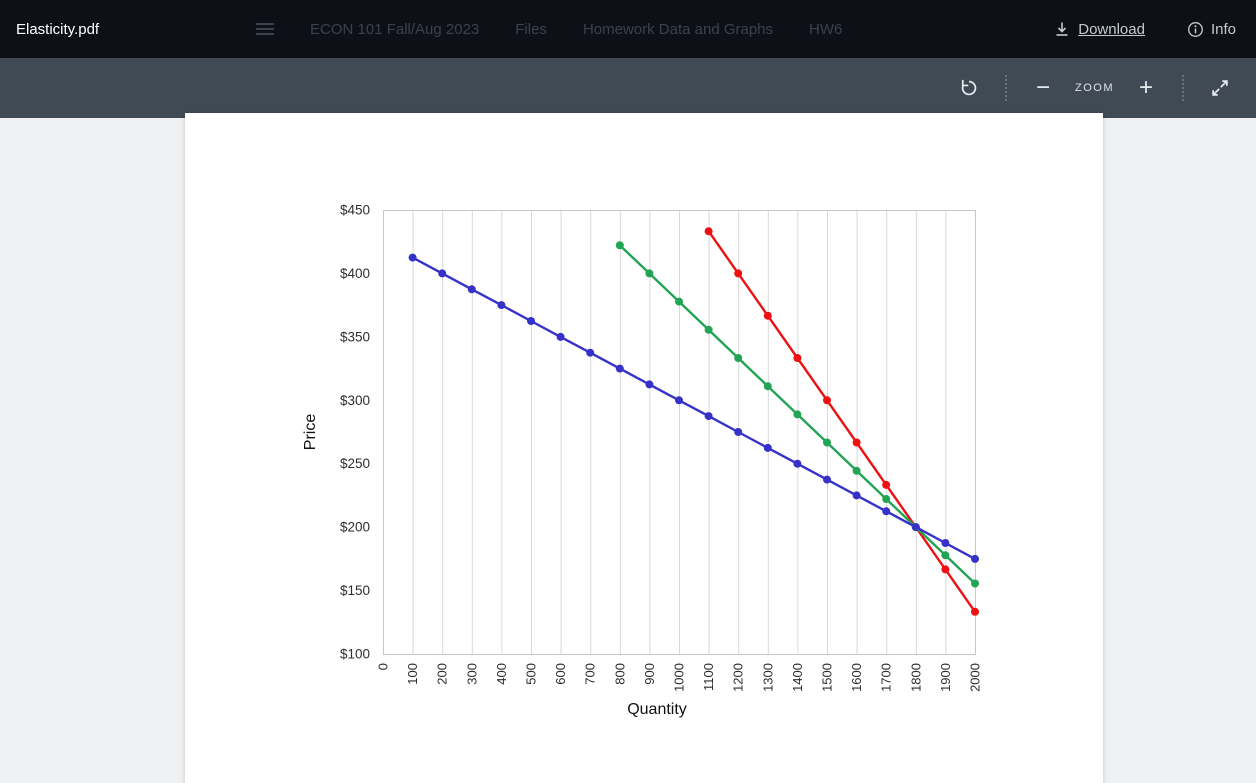 The image size is (1256, 783). What do you see at coordinates (628, 88) in the screenshot?
I see `viewer-toolbar: − ZOOM +` at bounding box center [628, 88].